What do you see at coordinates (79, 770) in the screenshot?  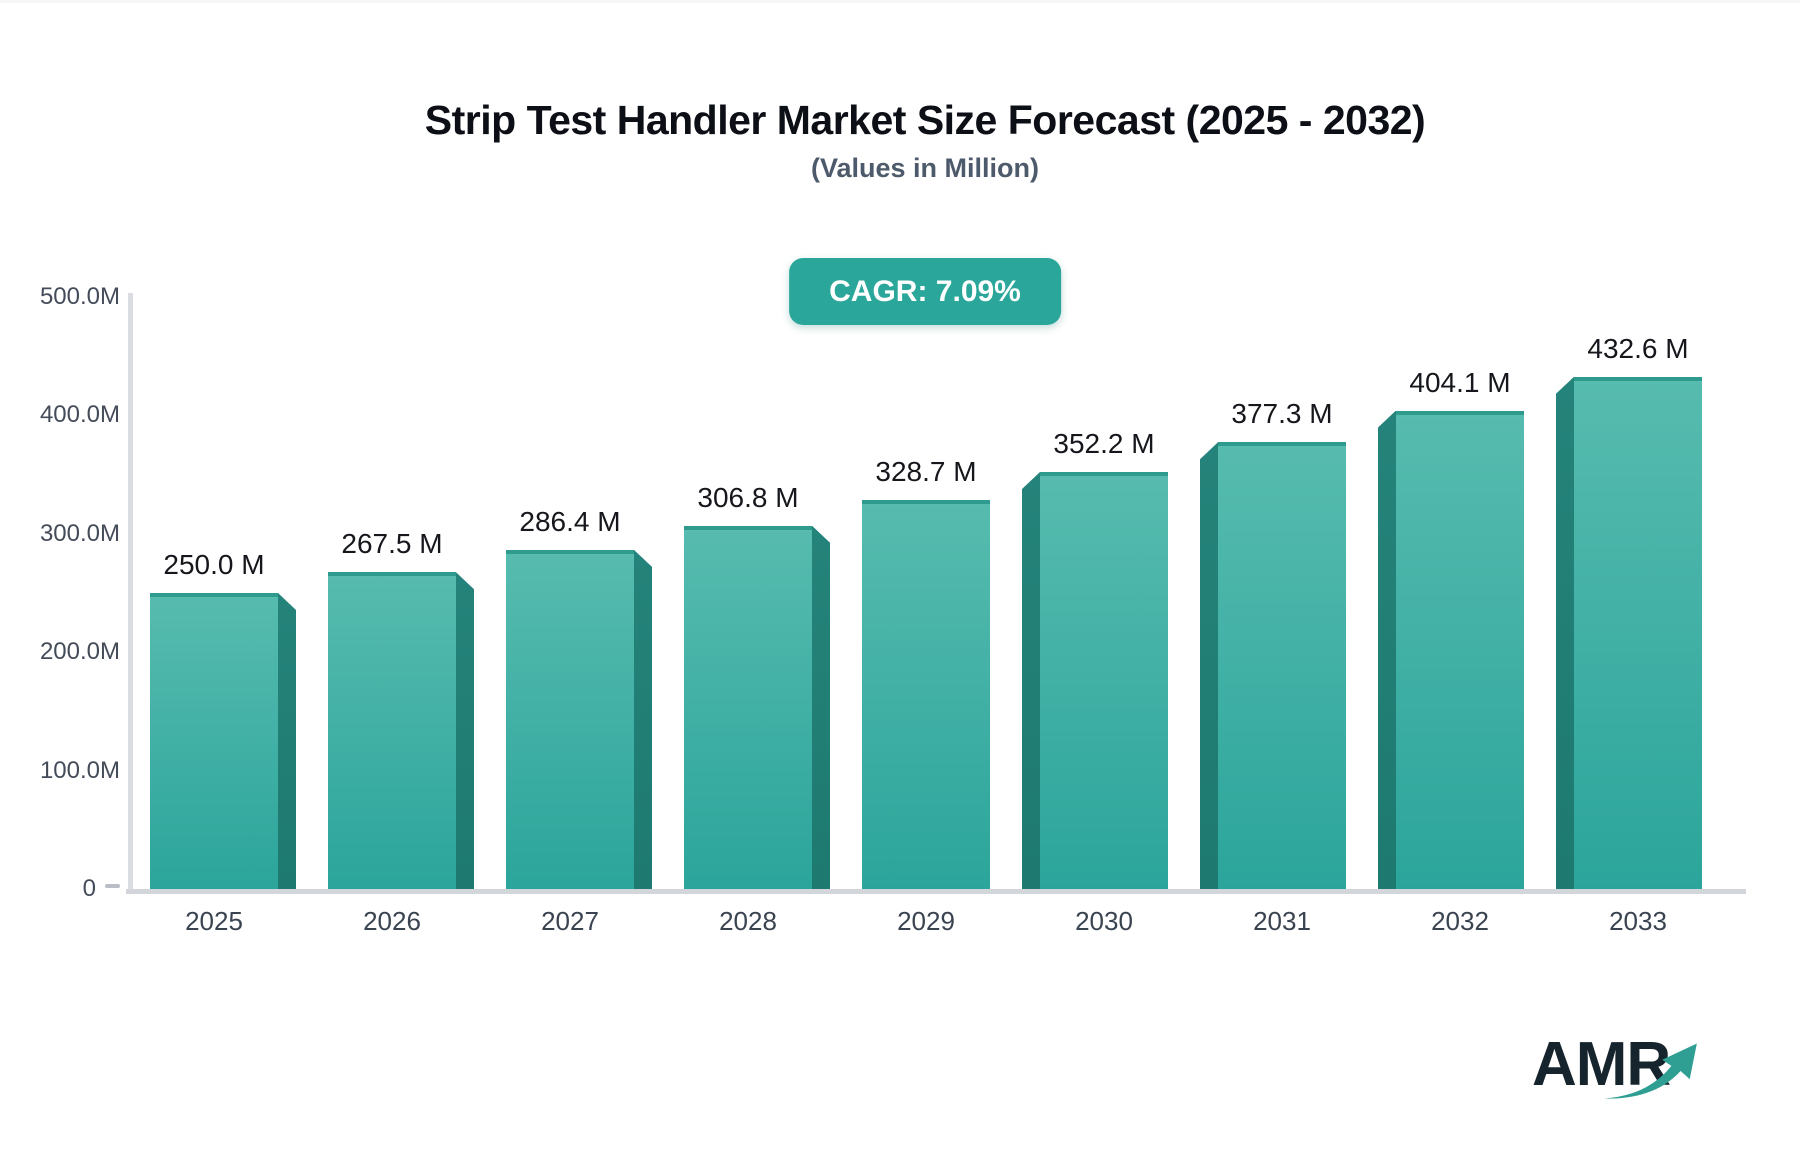 I see `y-tick-label: 100.0M` at bounding box center [79, 770].